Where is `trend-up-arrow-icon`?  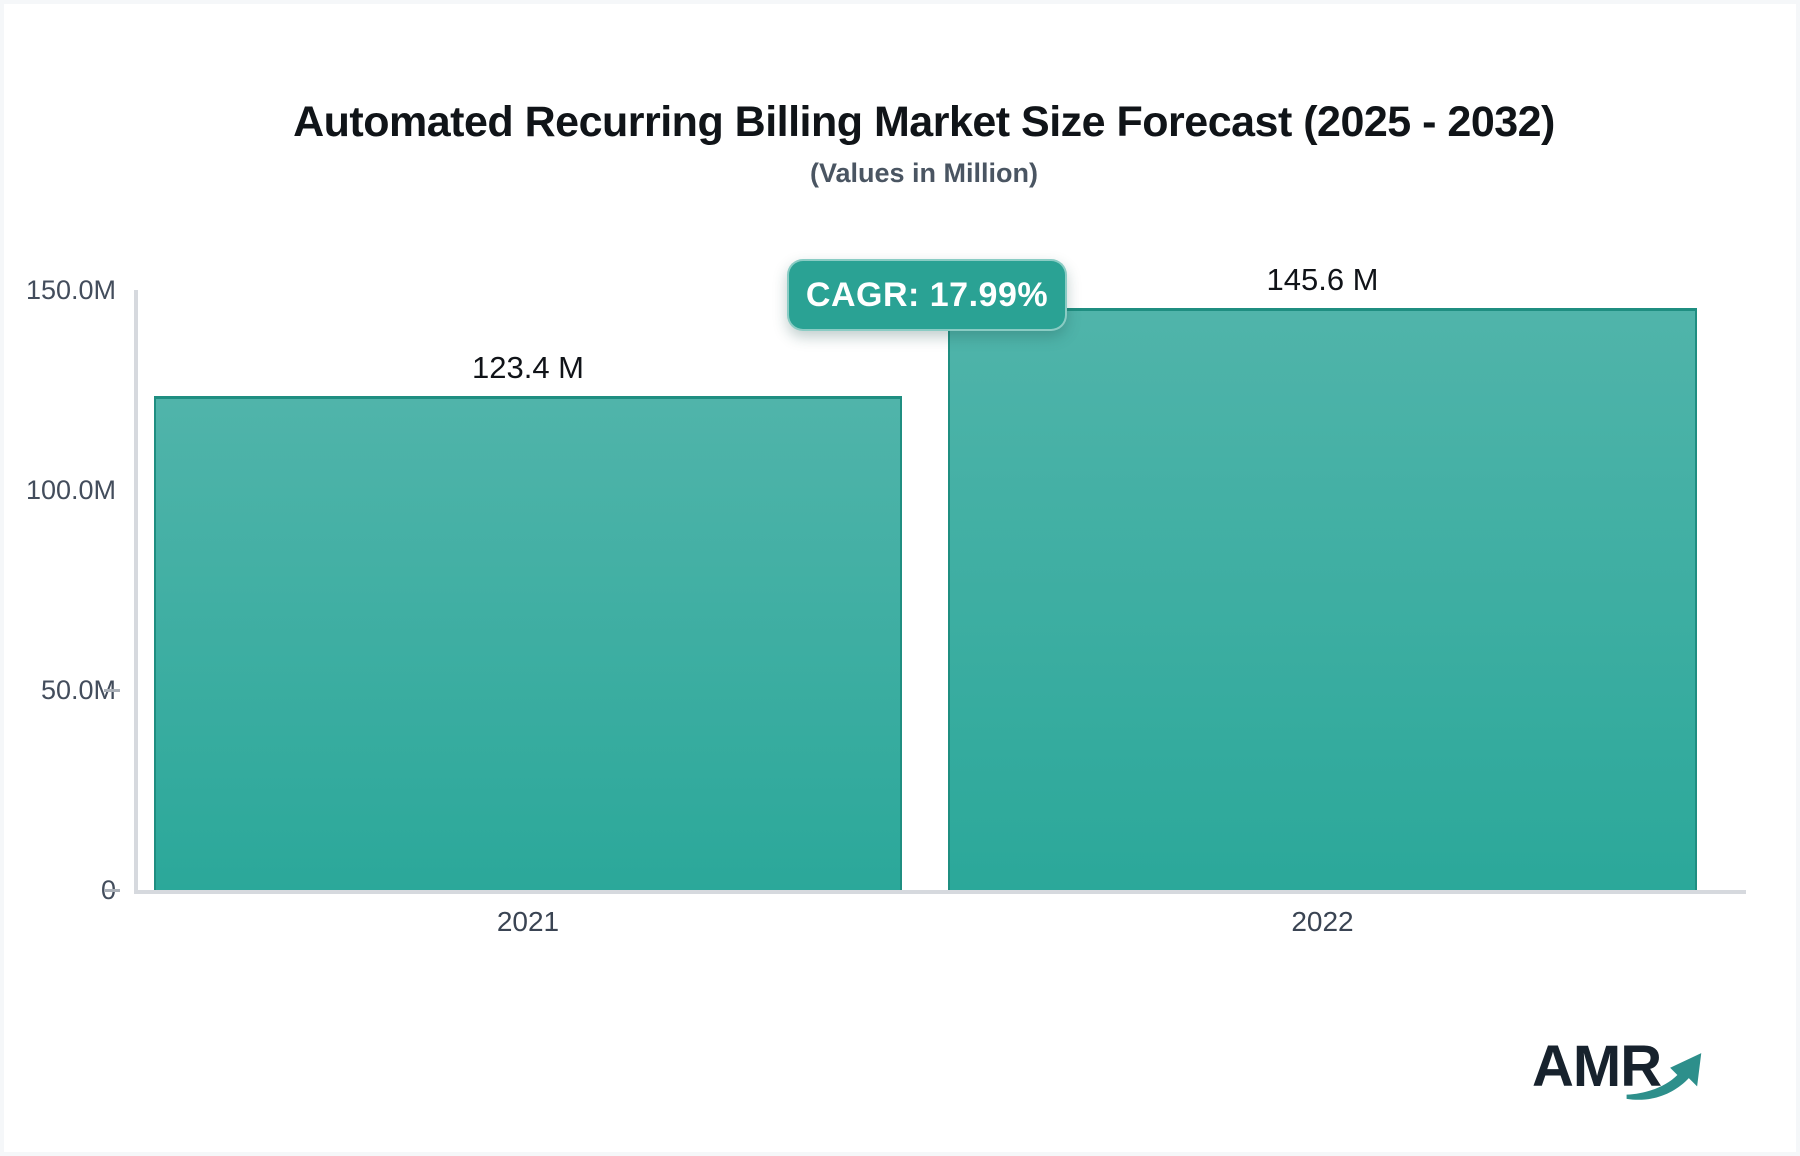
trend-up-arrow-icon is located at coordinates (1664, 1076).